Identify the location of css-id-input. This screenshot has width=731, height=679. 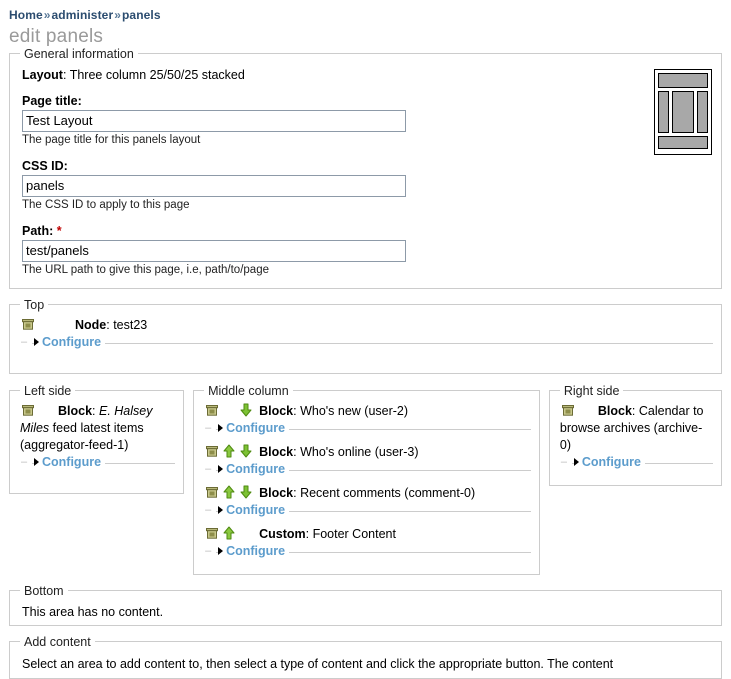
(214, 185).